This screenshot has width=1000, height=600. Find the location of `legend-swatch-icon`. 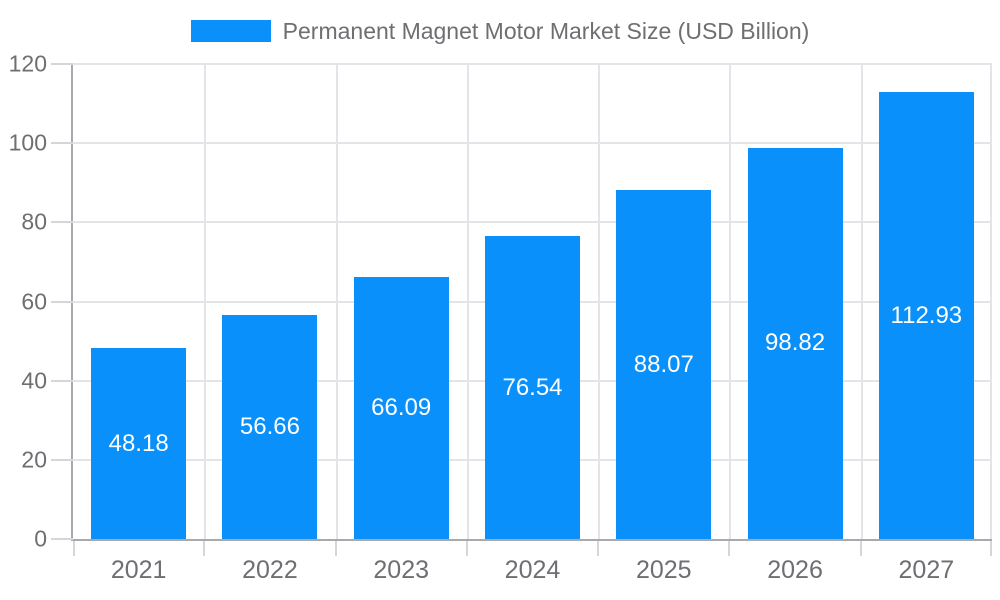

legend-swatch-icon is located at coordinates (230, 31).